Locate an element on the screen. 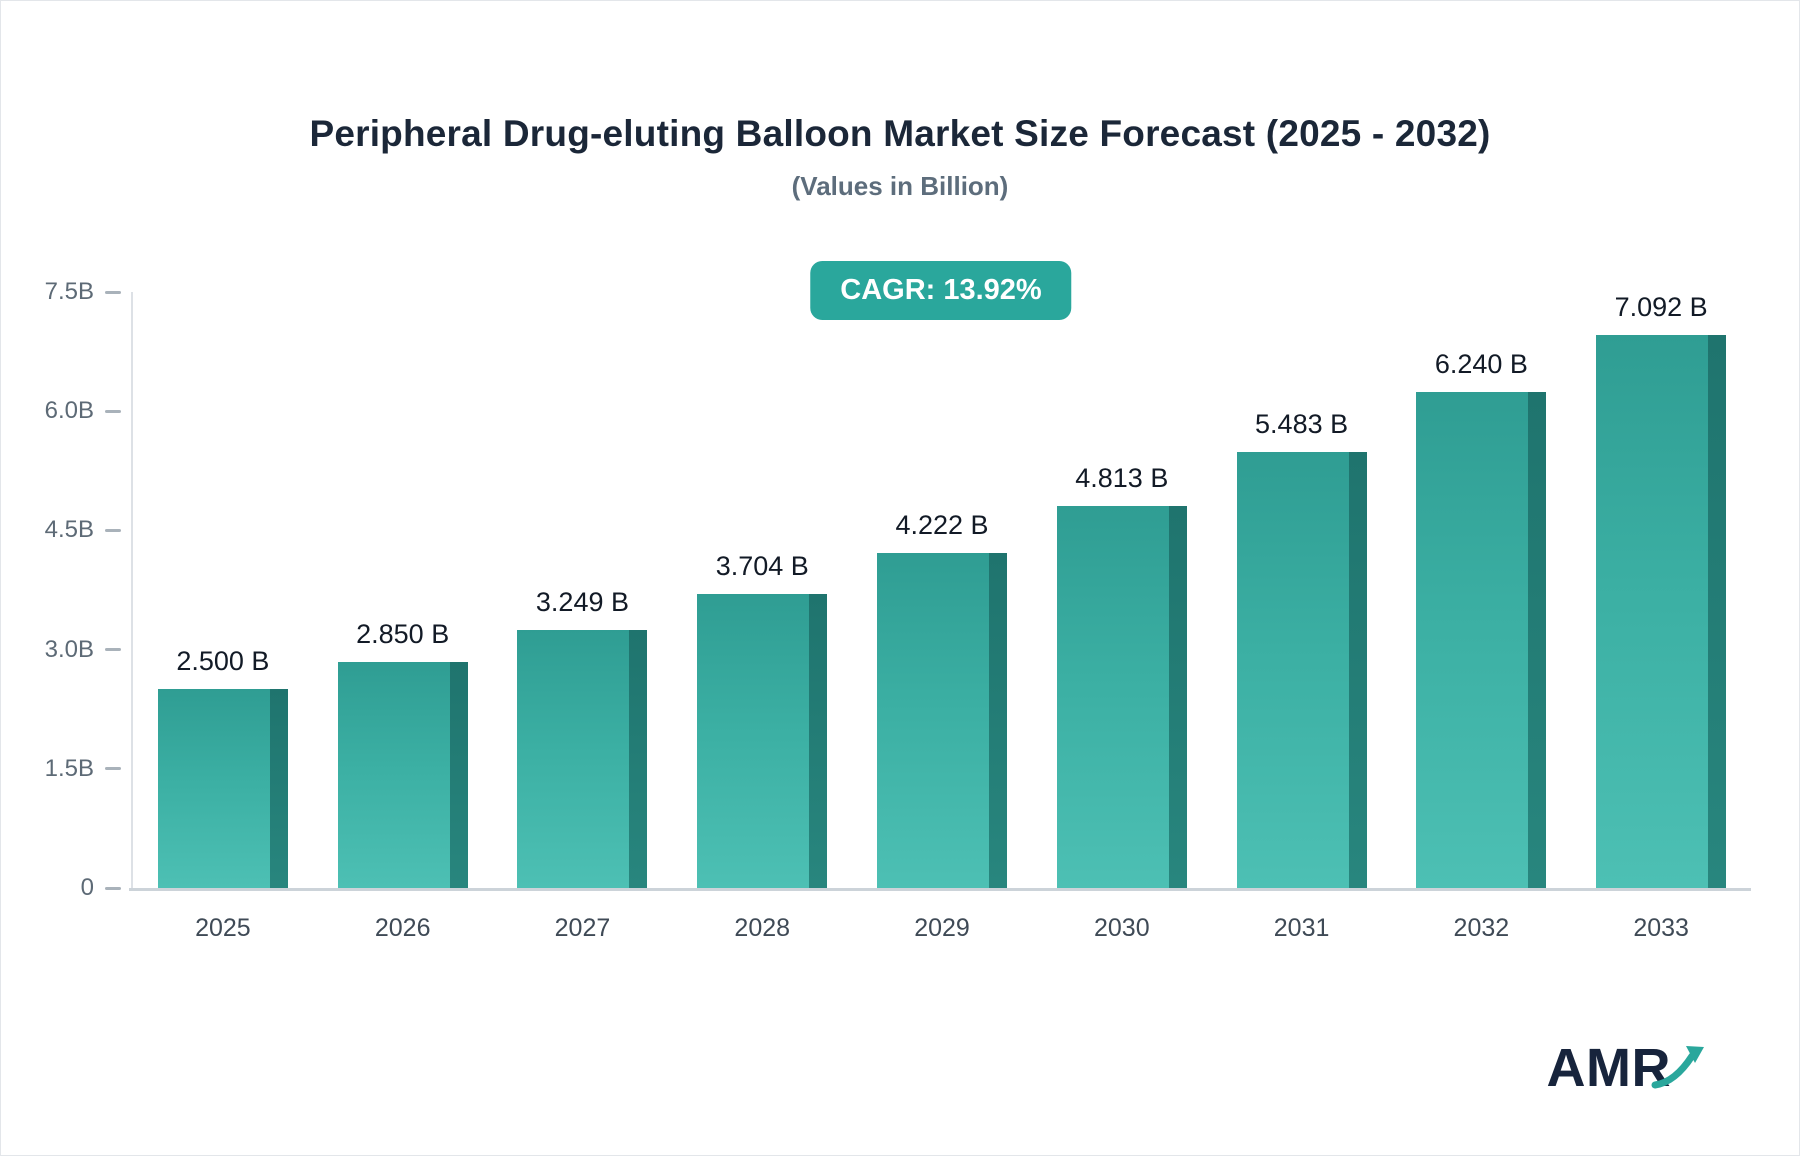 Image resolution: width=1800 pixels, height=1156 pixels. bar-value-label: 3.704 B is located at coordinates (762, 565).